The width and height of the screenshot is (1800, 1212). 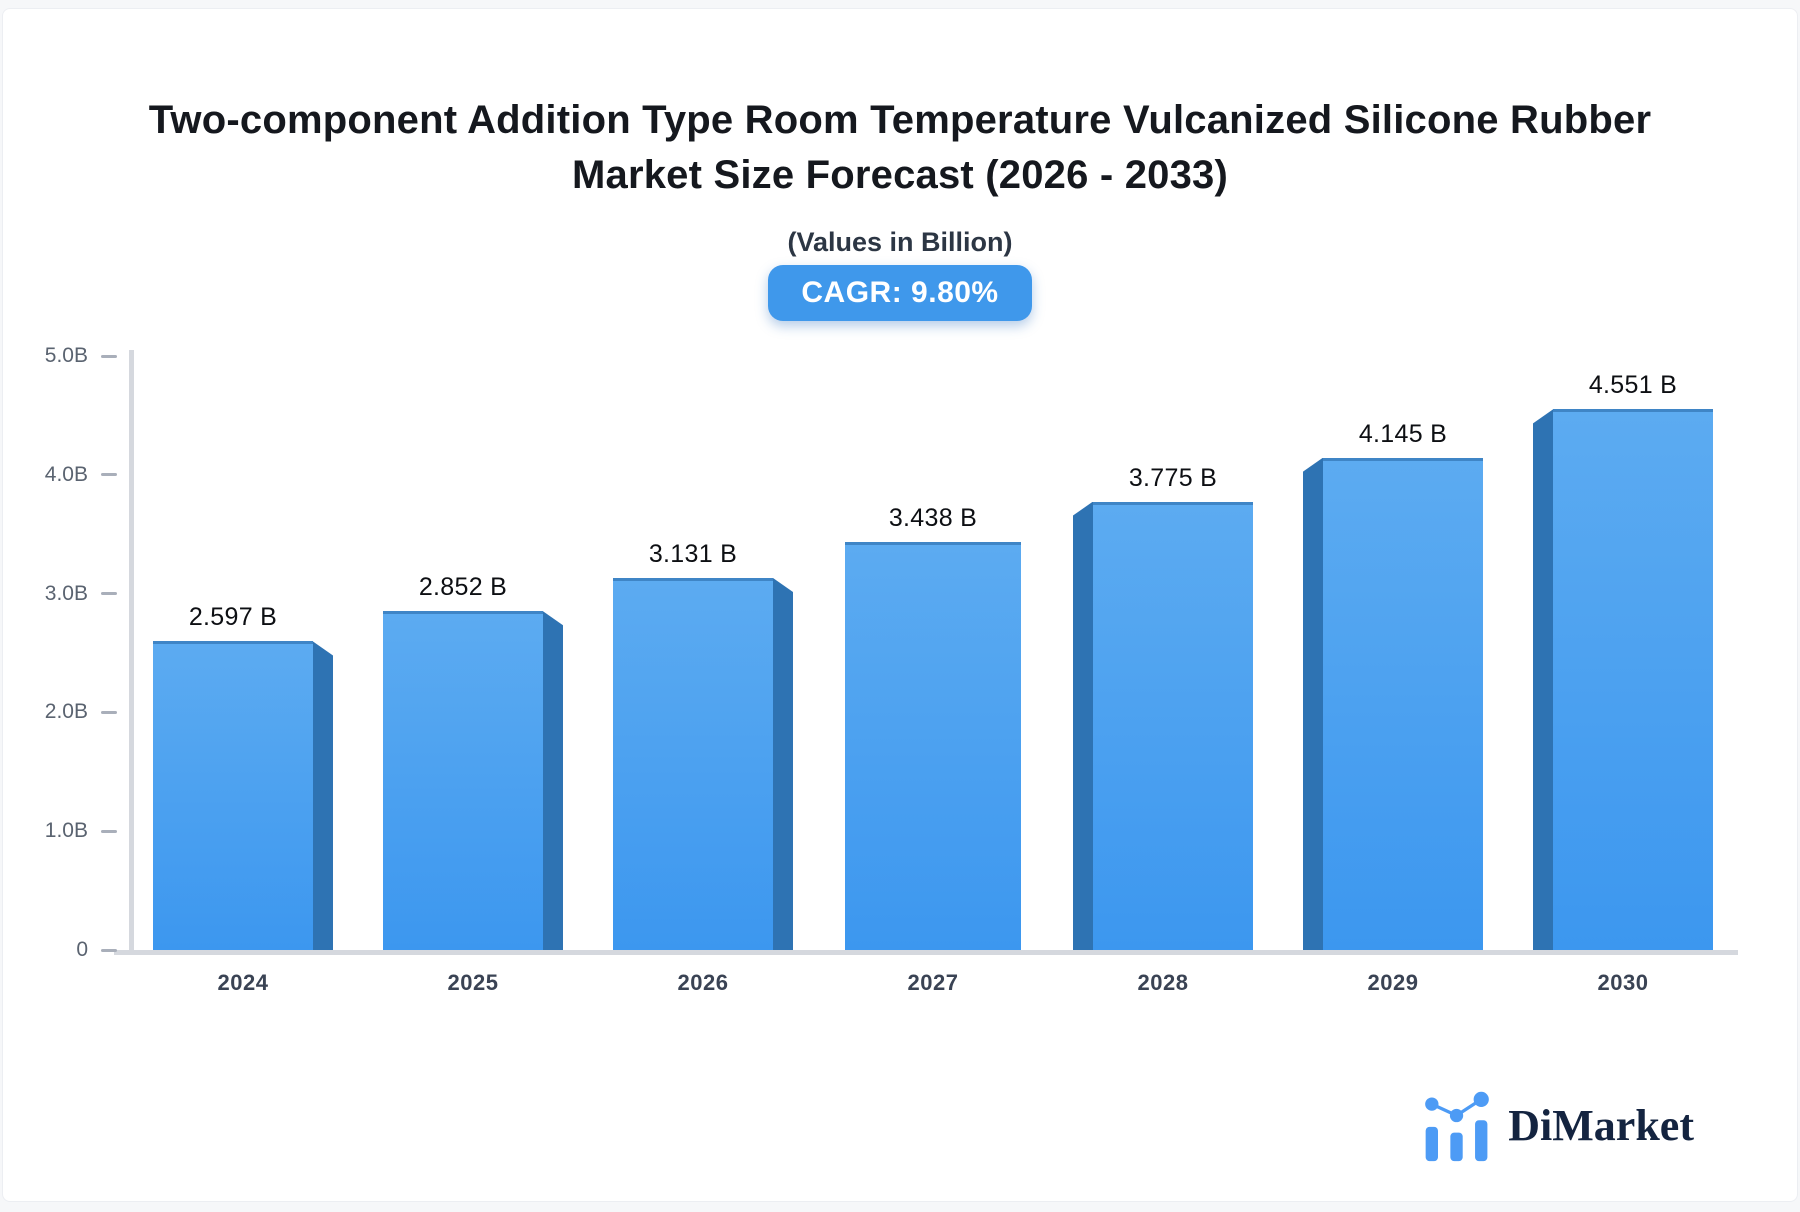 What do you see at coordinates (473, 982) in the screenshot?
I see `x-axis-label-2025: 2025` at bounding box center [473, 982].